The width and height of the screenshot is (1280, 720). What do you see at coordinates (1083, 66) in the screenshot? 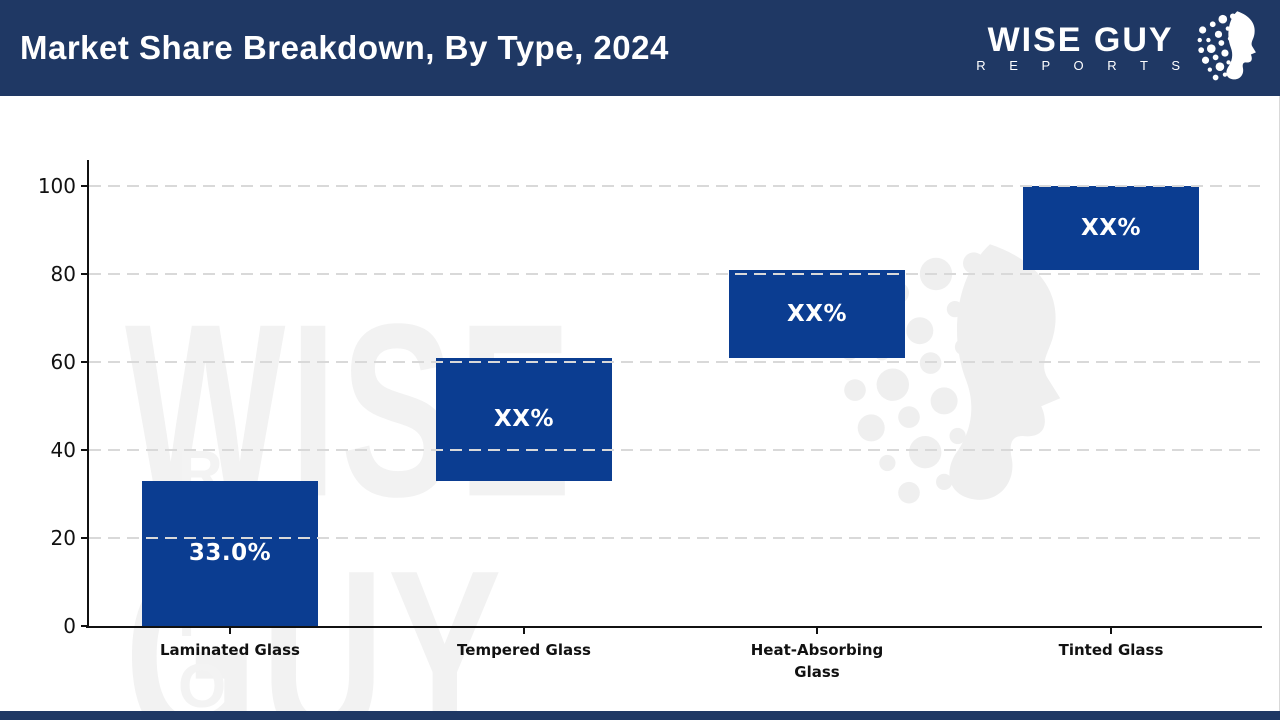
I see `logo-subtext: R E P O R T S` at bounding box center [1083, 66].